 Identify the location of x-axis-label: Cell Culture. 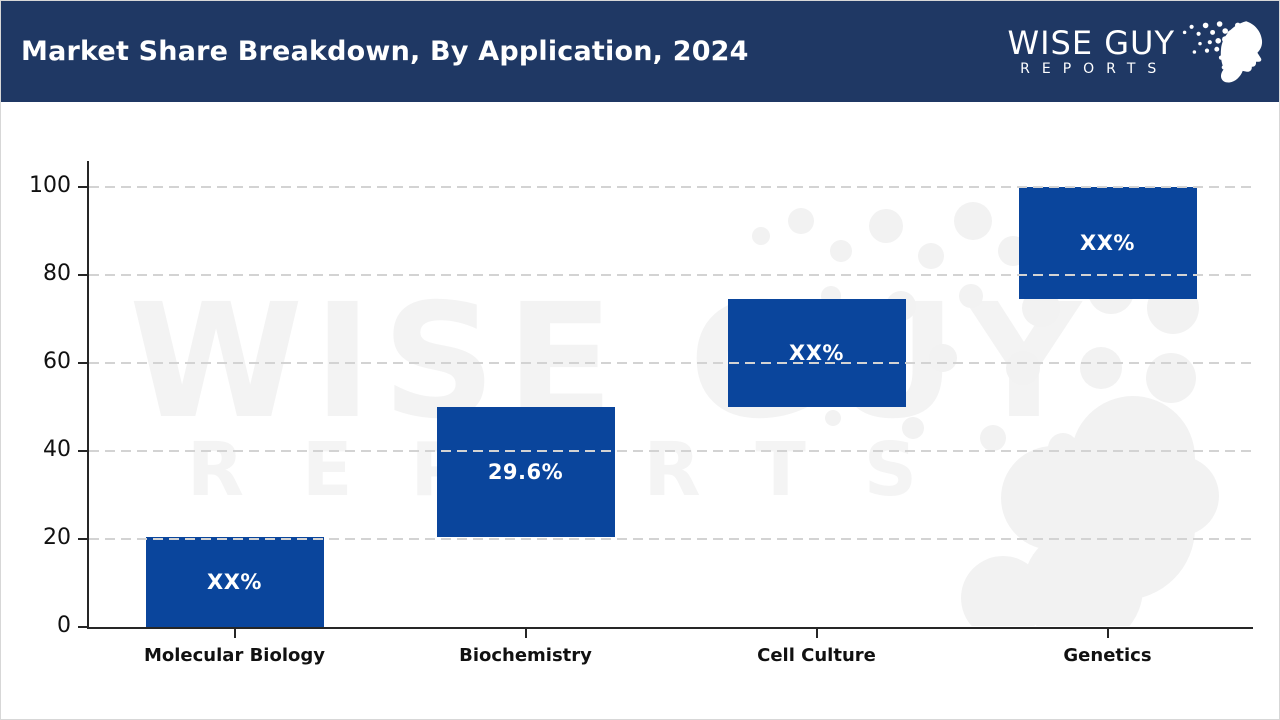
(816, 655).